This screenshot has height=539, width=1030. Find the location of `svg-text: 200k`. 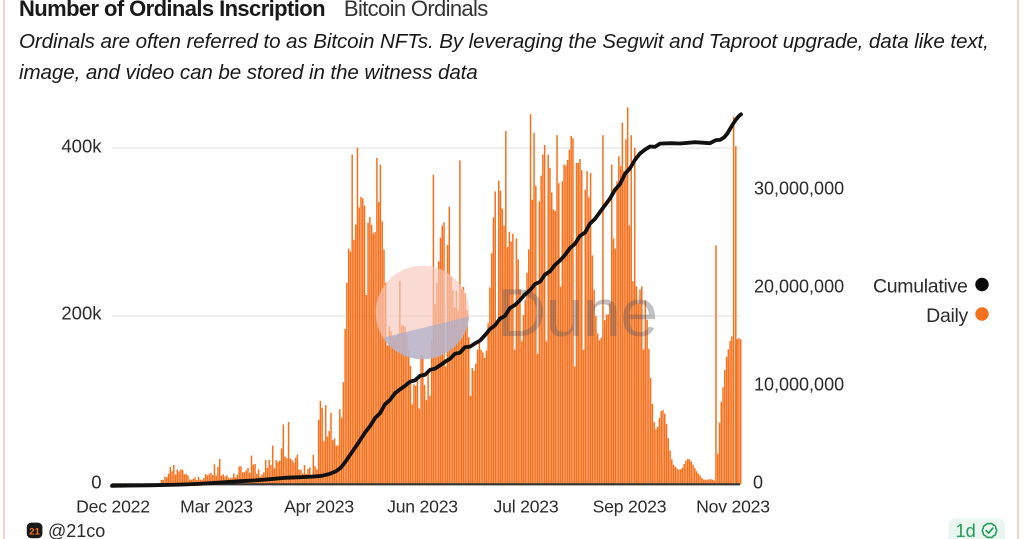

svg-text: 200k is located at coordinates (81, 312).